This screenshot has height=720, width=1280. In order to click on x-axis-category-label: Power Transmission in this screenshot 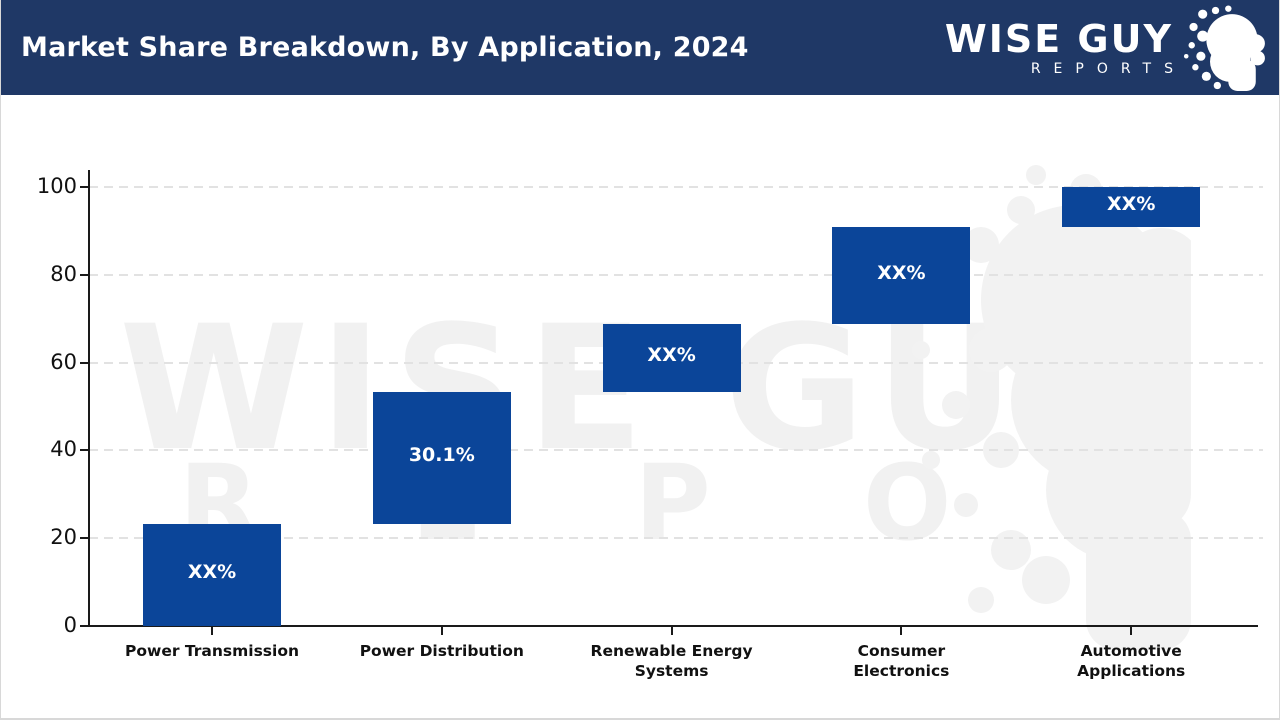, I will do `click(212, 651)`.